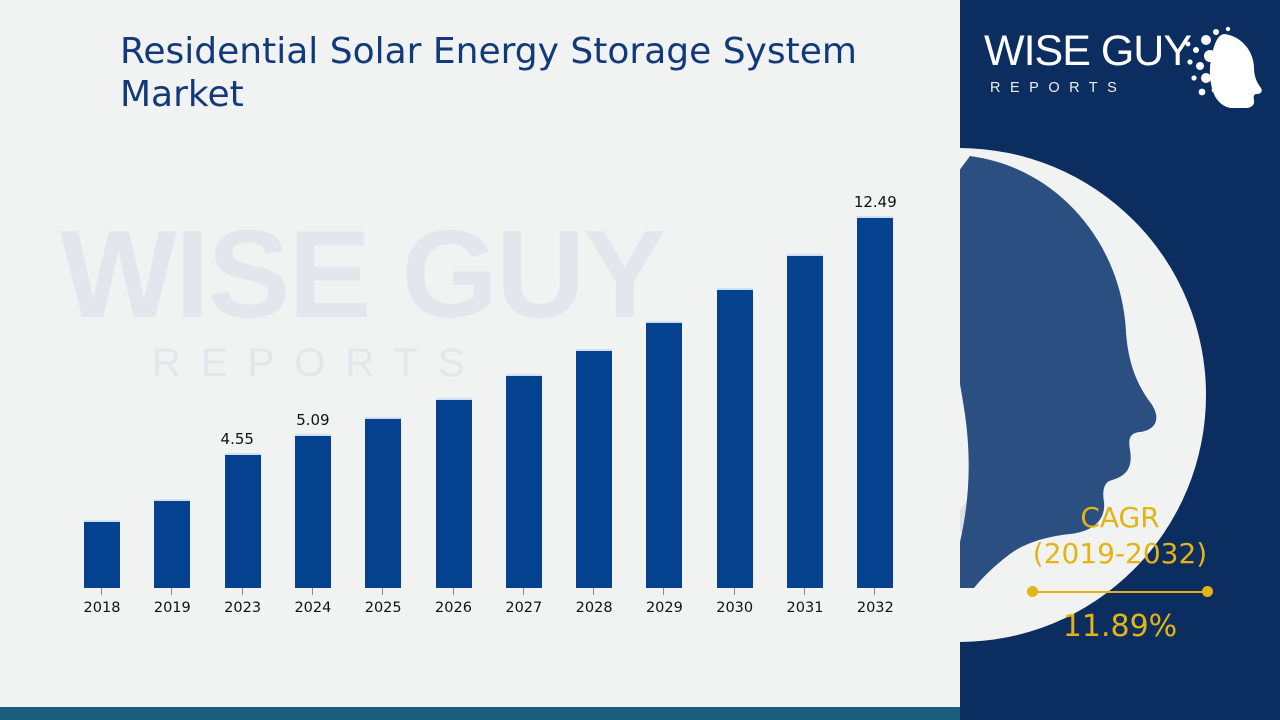 The image size is (1280, 720). What do you see at coordinates (383, 608) in the screenshot?
I see `x-axis-label: 2025` at bounding box center [383, 608].